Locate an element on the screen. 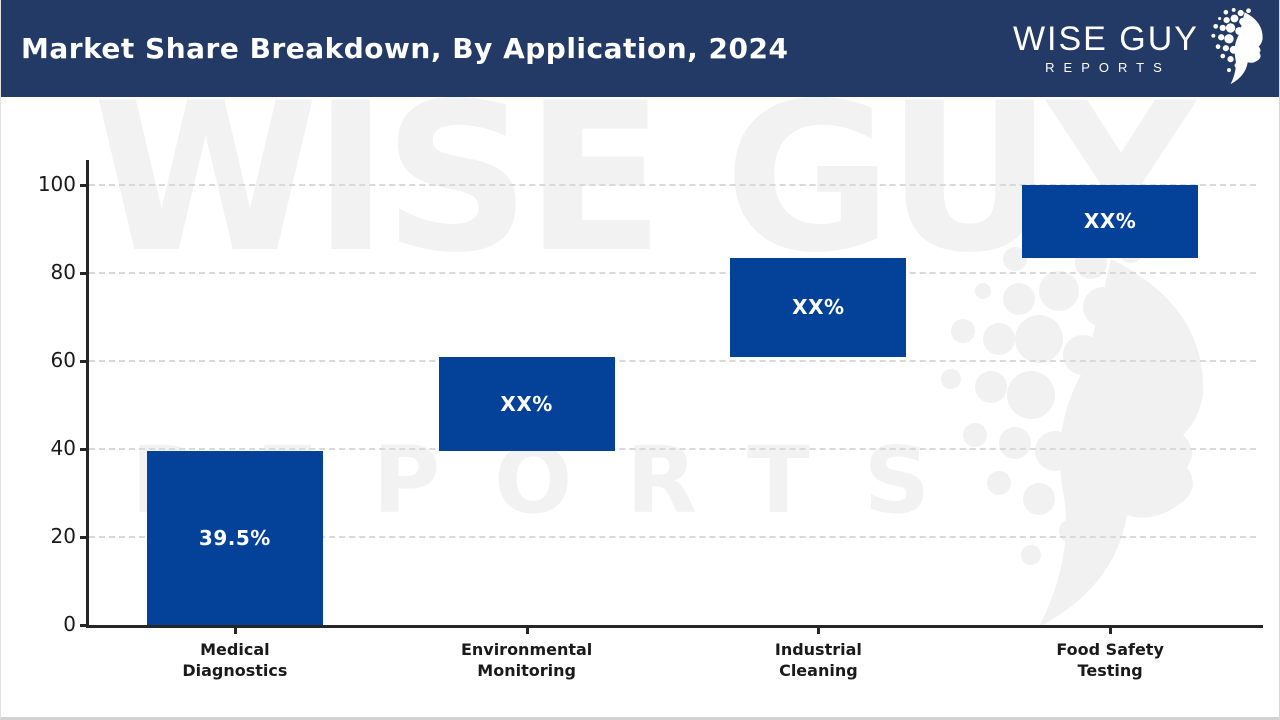 The height and width of the screenshot is (720, 1280). y-axis is located at coordinates (87, 394).